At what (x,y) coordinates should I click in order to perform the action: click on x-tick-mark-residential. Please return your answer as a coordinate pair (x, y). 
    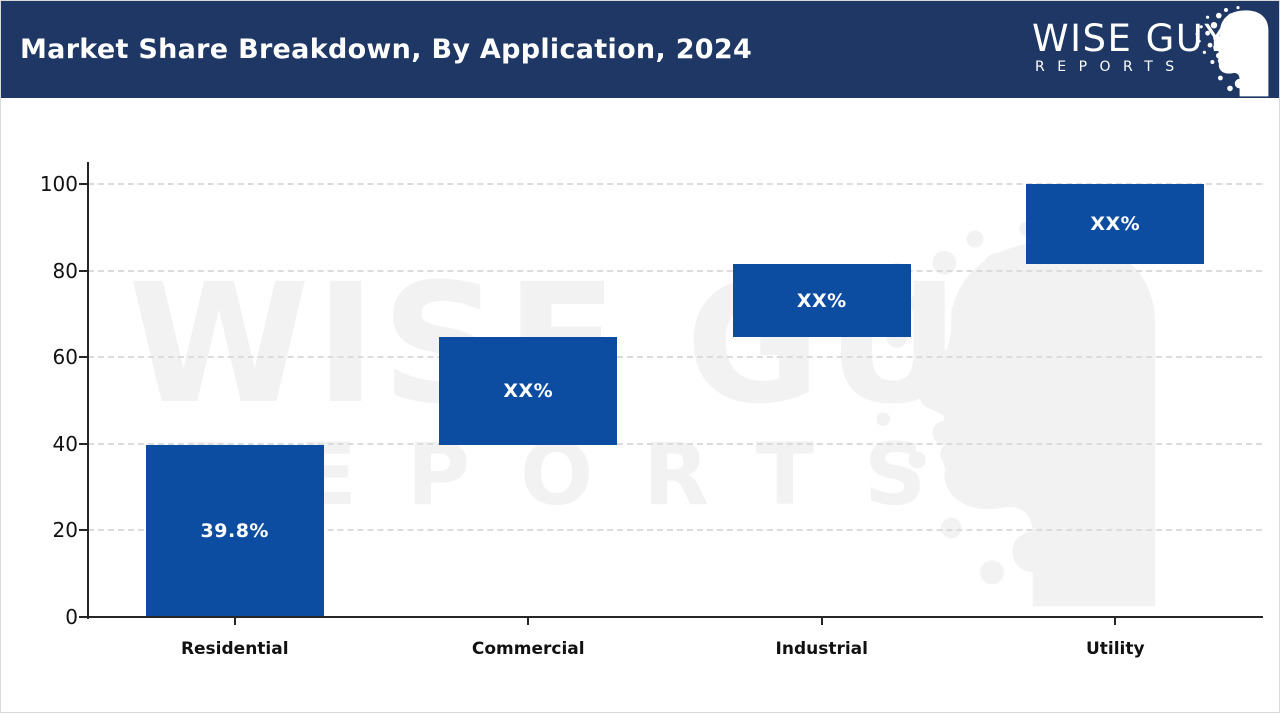
    Looking at the image, I should click on (234, 621).